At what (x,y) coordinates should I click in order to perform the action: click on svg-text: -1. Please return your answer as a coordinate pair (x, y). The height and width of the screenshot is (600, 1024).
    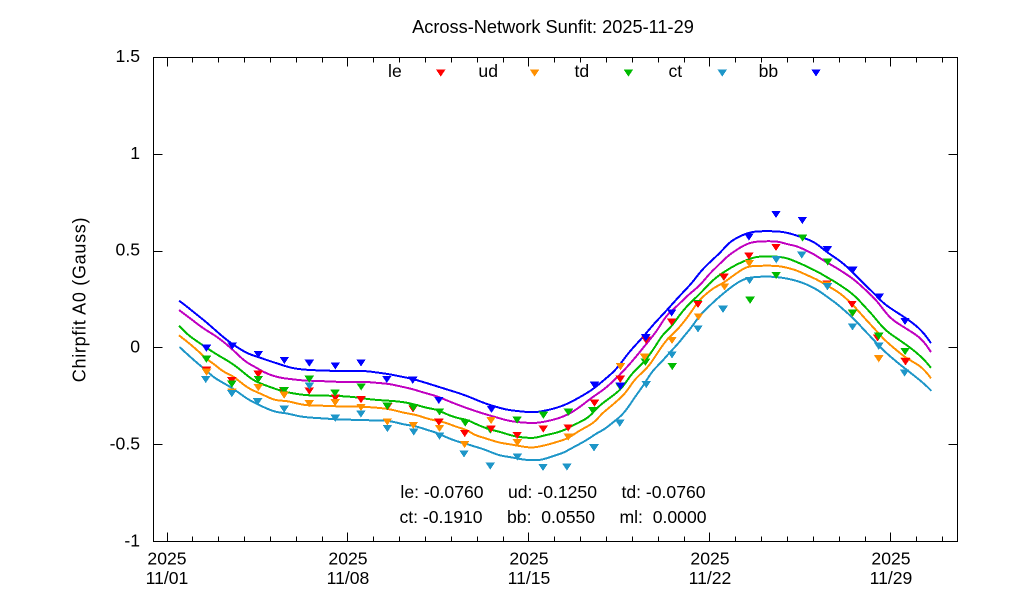
    Looking at the image, I should click on (132, 540).